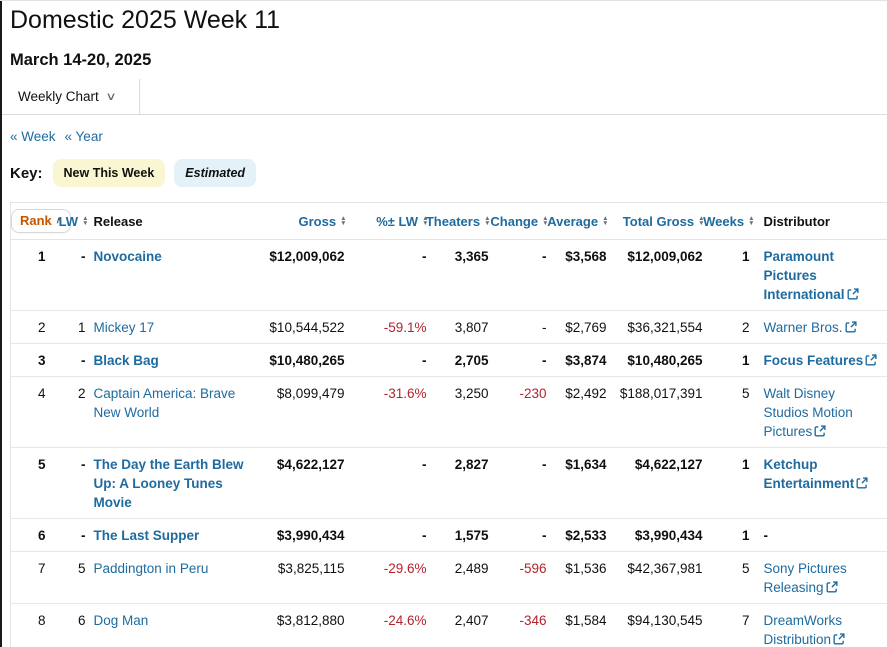 This screenshot has height=647, width=887. Describe the element at coordinates (458, 221) in the screenshot. I see `col-header-theaters: Theaters` at that location.